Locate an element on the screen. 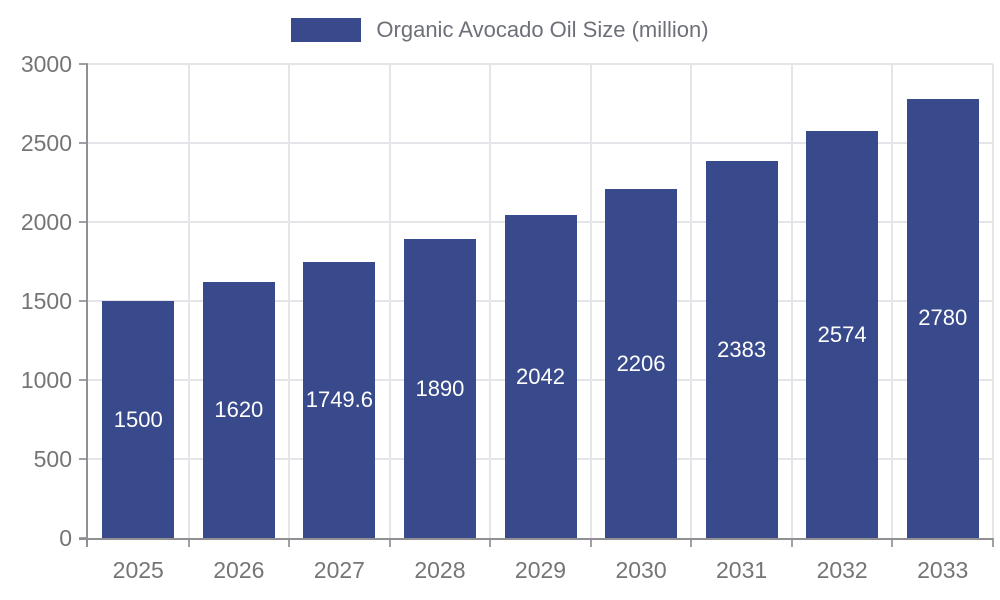 The height and width of the screenshot is (600, 1000). bar-value-label: 2780 is located at coordinates (943, 318).